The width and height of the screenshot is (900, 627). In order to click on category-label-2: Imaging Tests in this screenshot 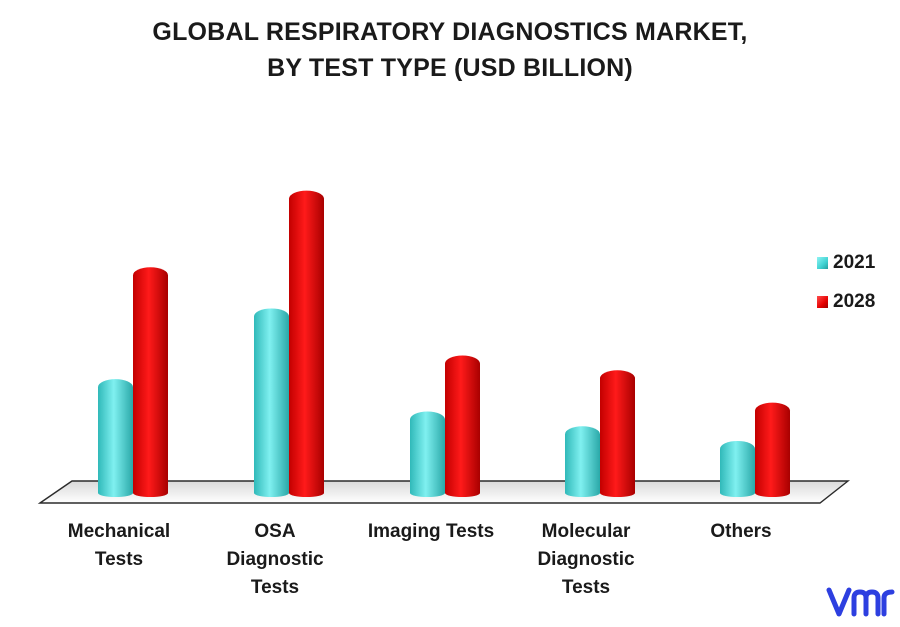, I will do `click(431, 531)`.